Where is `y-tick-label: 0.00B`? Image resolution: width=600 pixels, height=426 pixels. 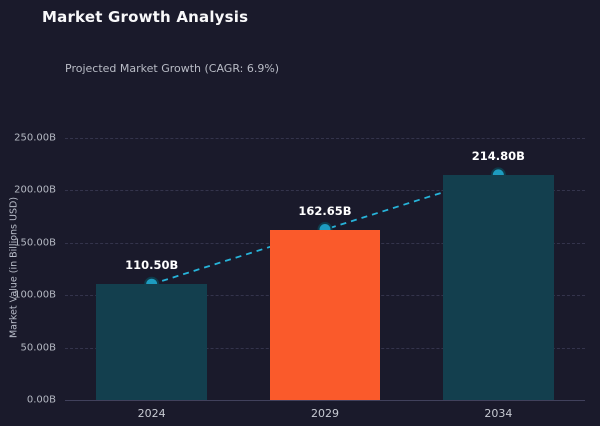 y-tick-label: 0.00B is located at coordinates (41, 400).